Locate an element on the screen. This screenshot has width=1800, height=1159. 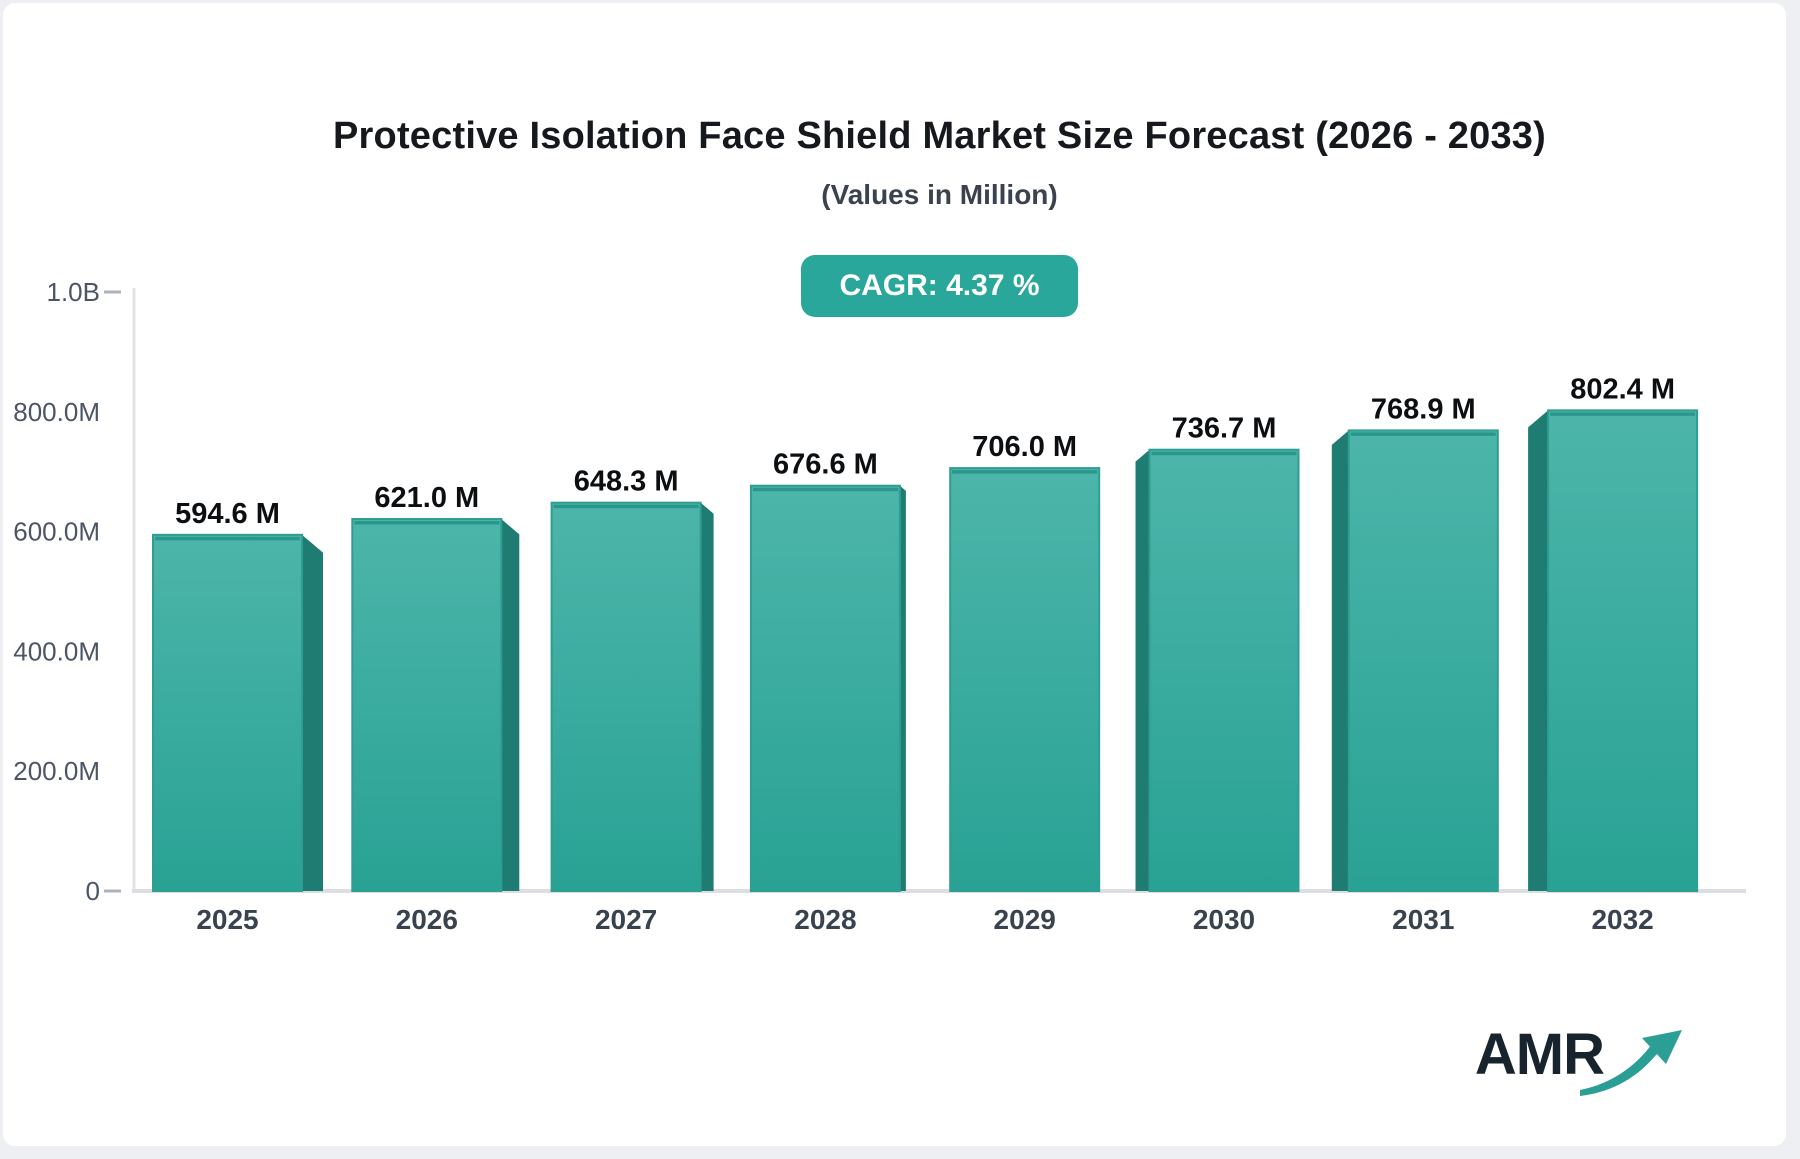
bar-2026 is located at coordinates (435, 705).